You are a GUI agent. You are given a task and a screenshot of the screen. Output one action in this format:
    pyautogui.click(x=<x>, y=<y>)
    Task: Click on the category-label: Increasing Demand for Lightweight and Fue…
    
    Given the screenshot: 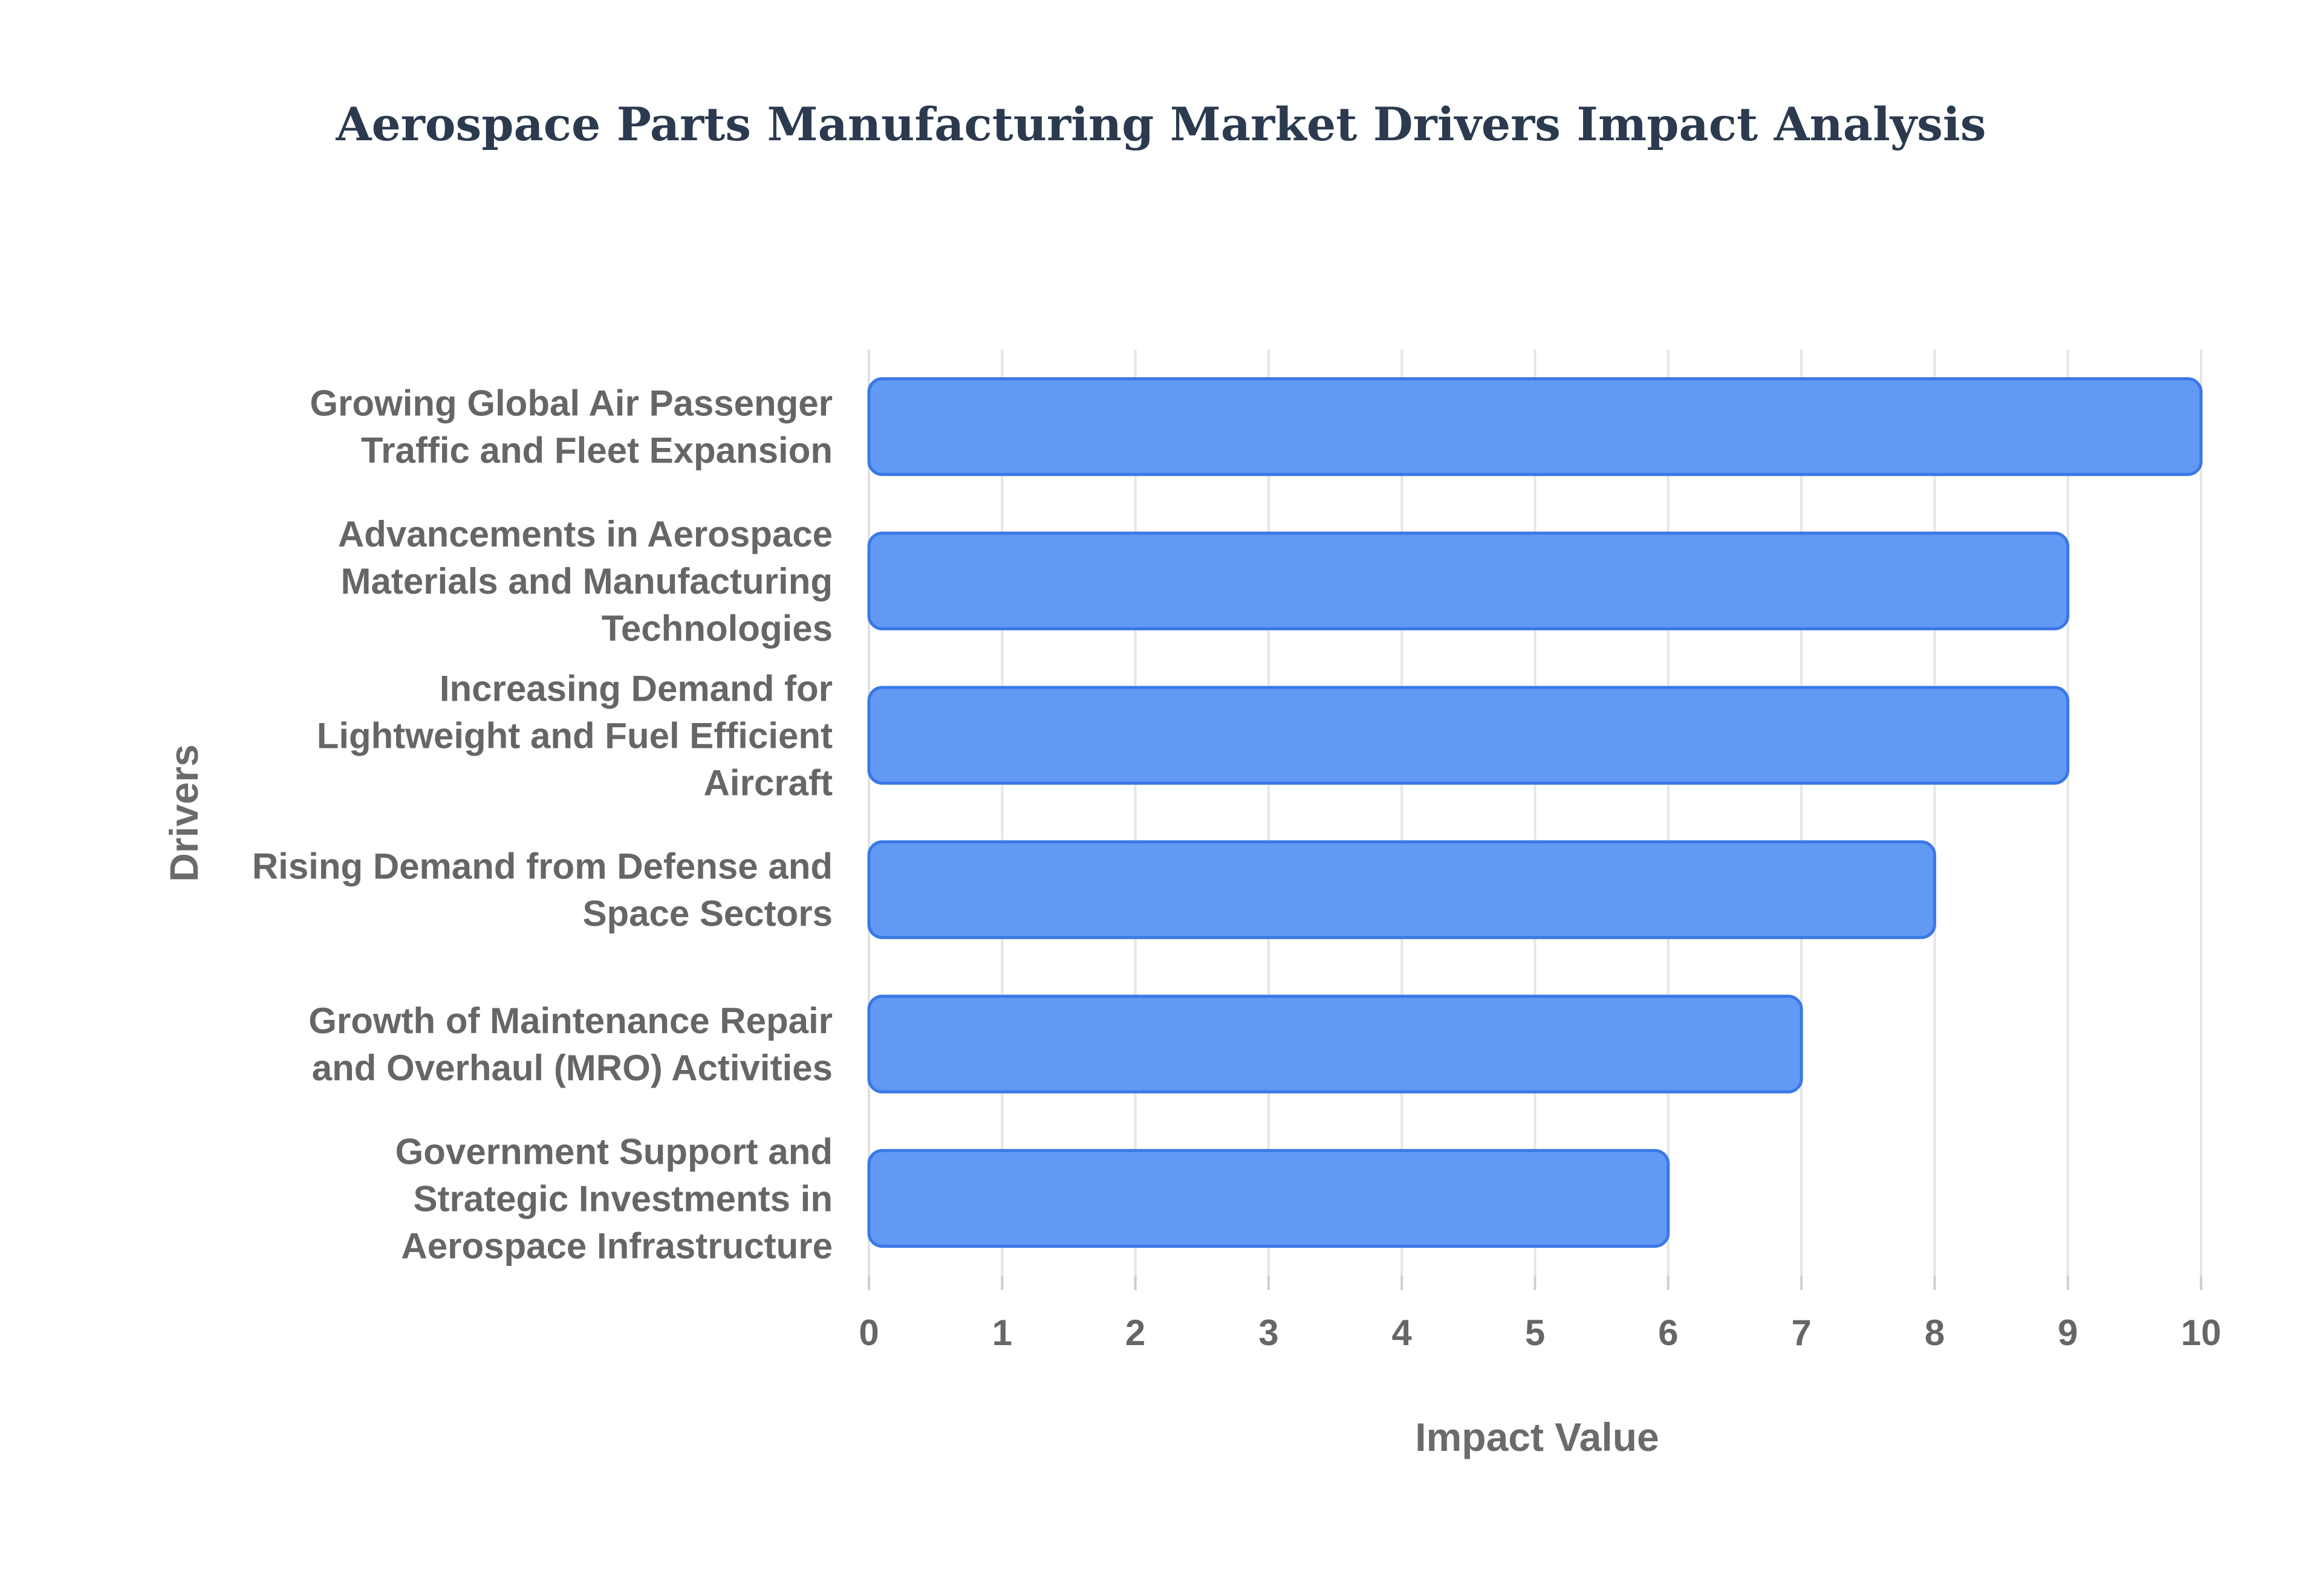 What is the action you would take?
    pyautogui.click(x=575, y=735)
    